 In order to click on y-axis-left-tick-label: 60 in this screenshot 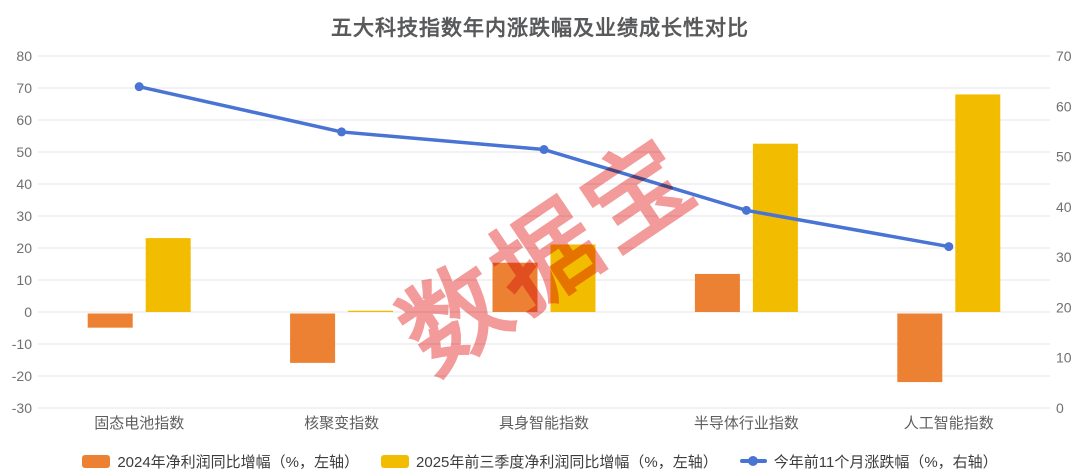, I will do `click(24, 120)`.